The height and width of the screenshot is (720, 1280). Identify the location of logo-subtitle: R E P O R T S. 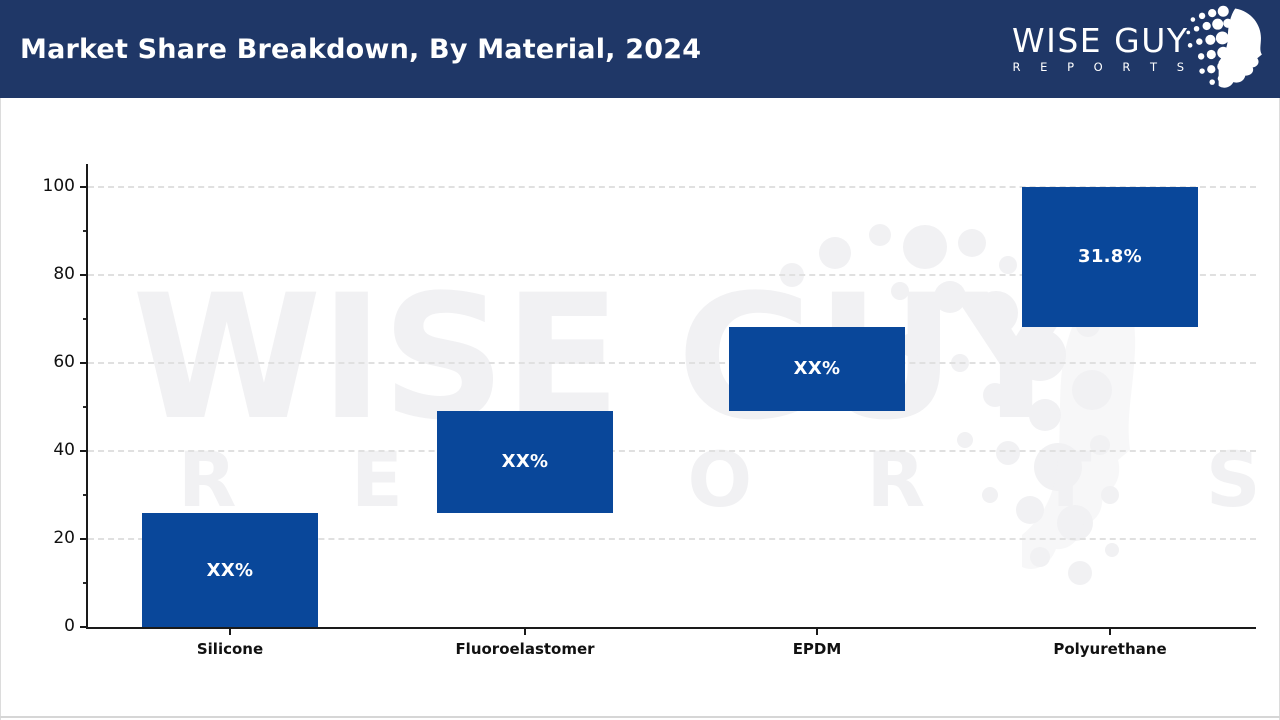
(1102, 67).